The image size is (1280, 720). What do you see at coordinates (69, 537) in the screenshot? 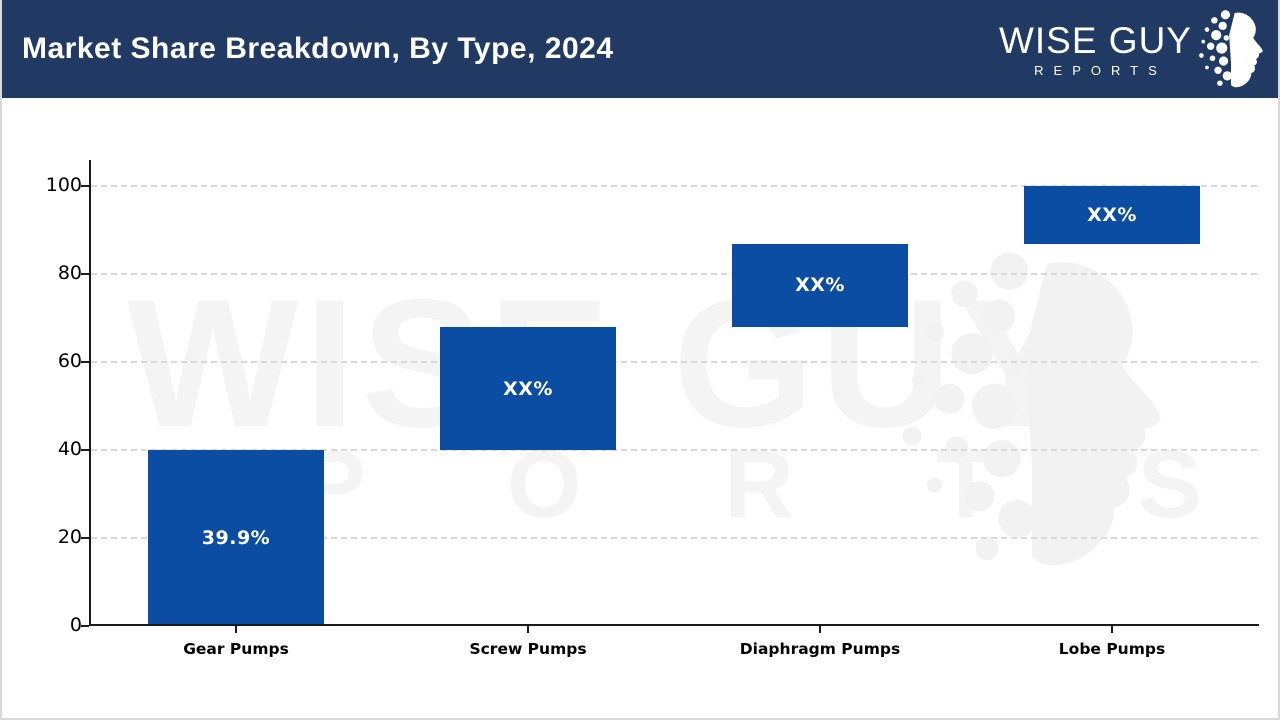
I see `y-tick-label-20: 20` at bounding box center [69, 537].